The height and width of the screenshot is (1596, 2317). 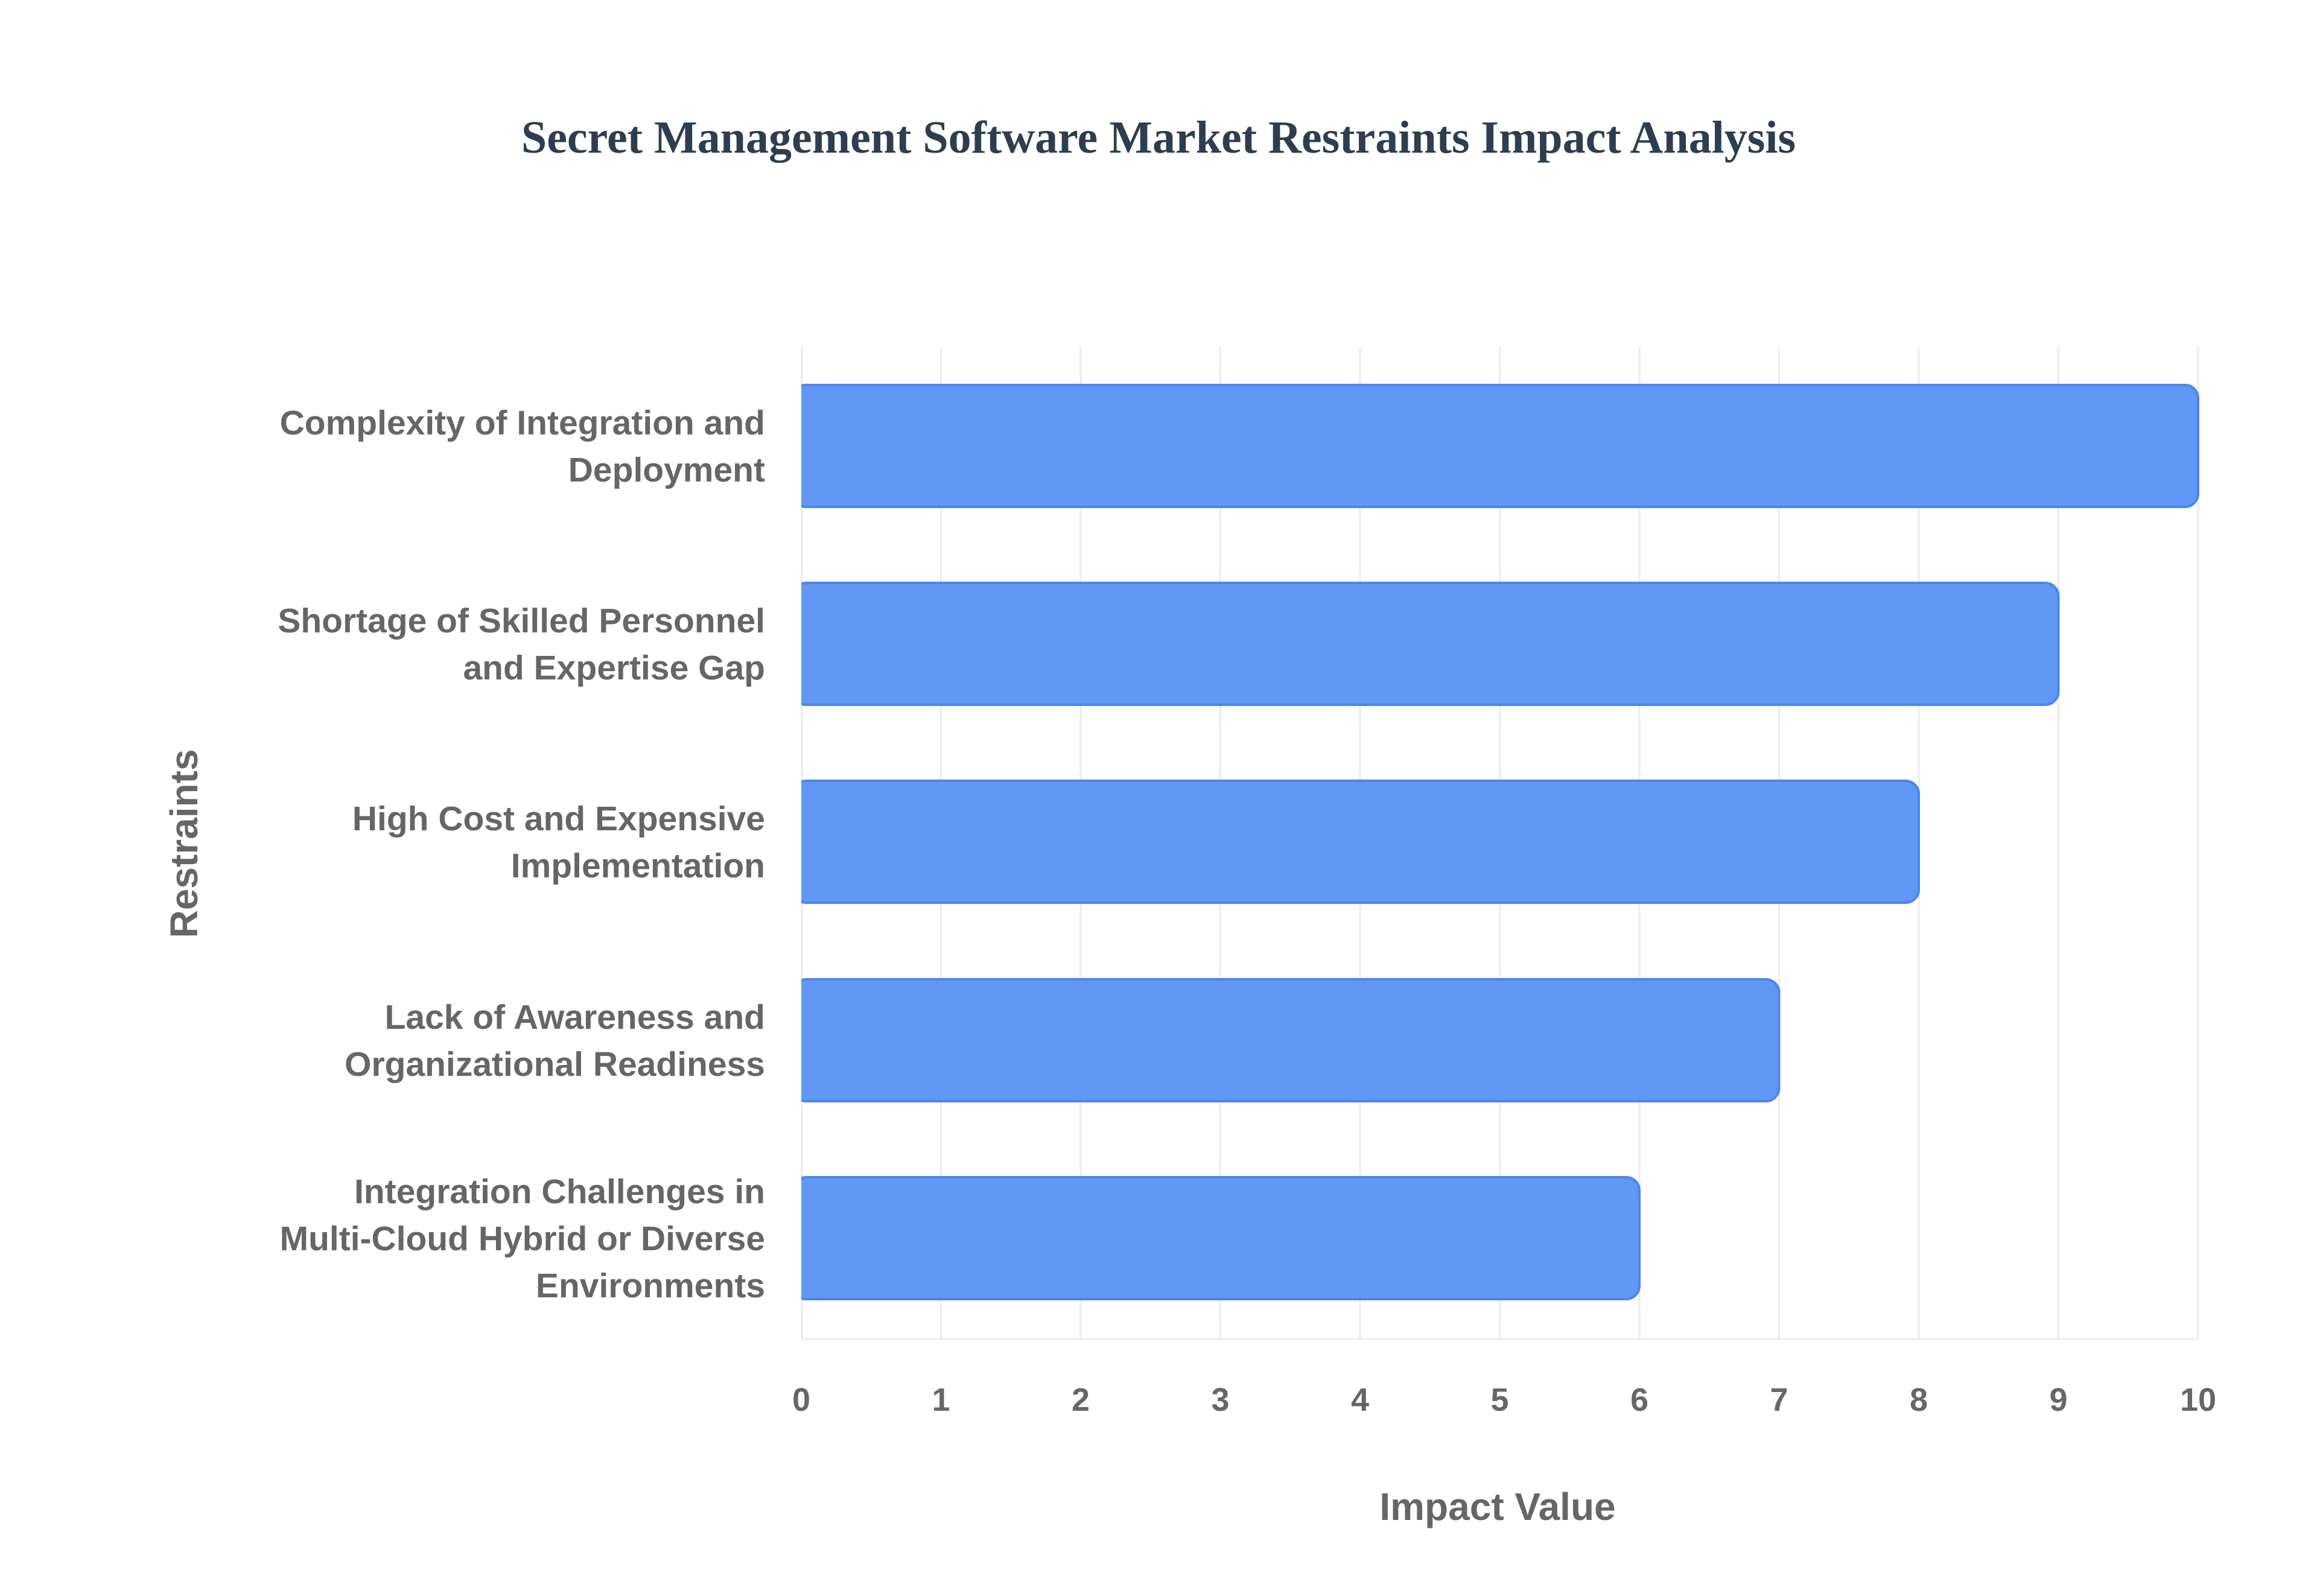 I want to click on x-tick-label: 4, so click(x=1360, y=1400).